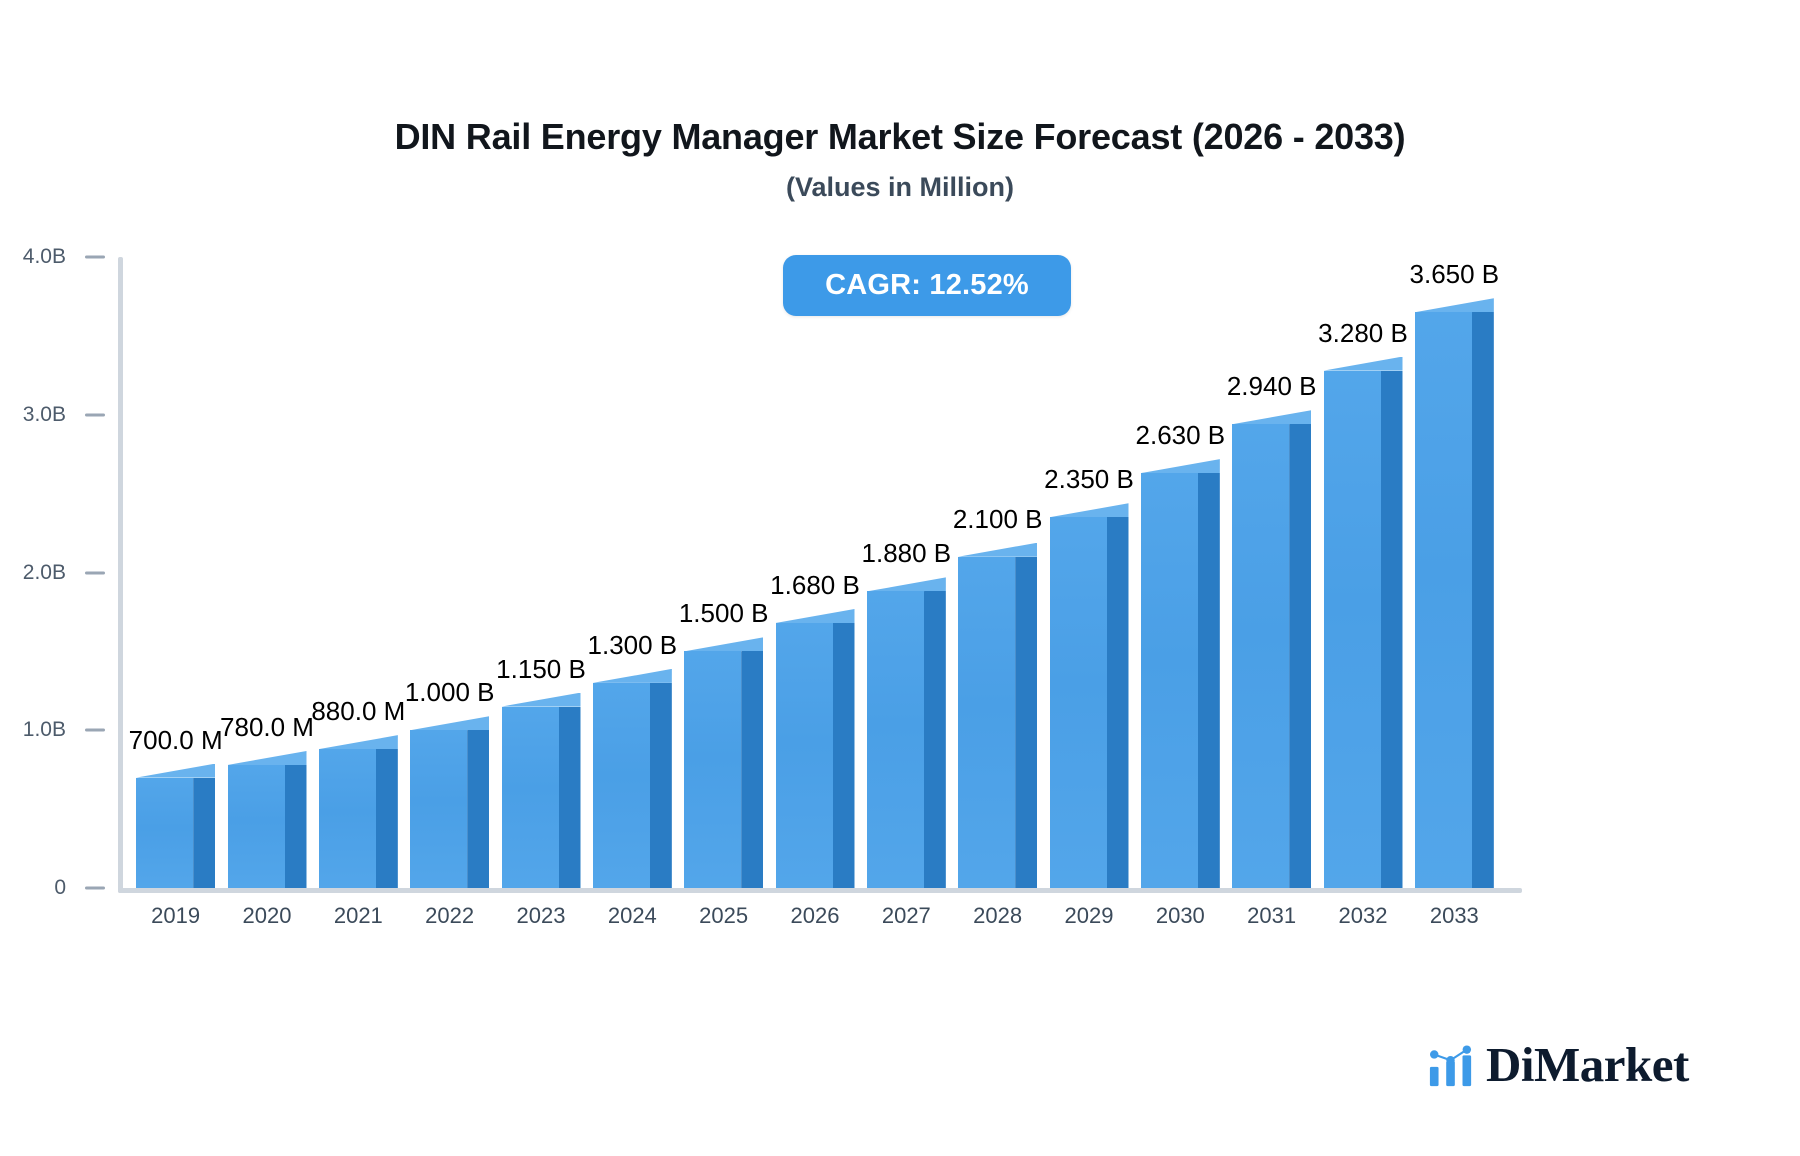  I want to click on x-axis-tick-label-2026: 2026, so click(815, 915).